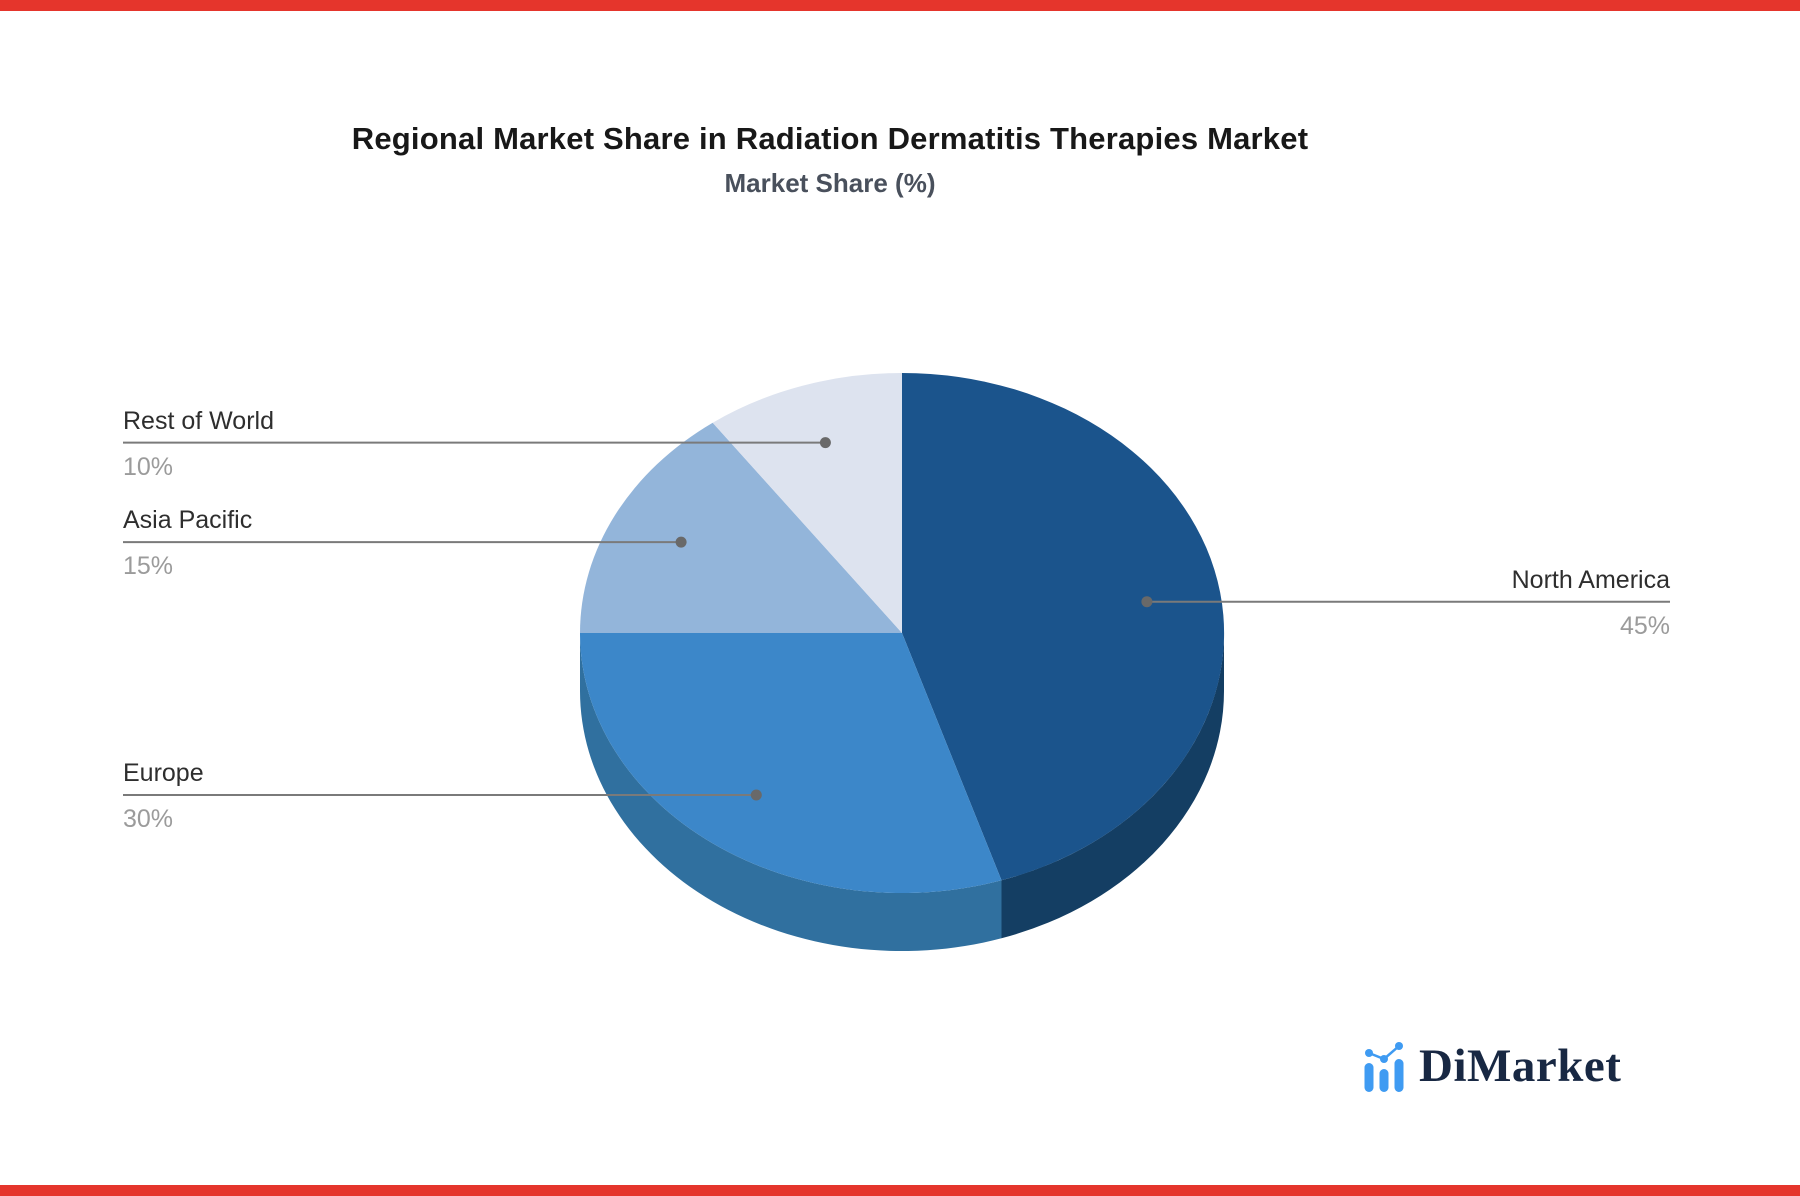 This screenshot has width=1800, height=1196. Describe the element at coordinates (198, 443) in the screenshot. I see `callout-rest-of-world: Rest of World 10%` at that location.